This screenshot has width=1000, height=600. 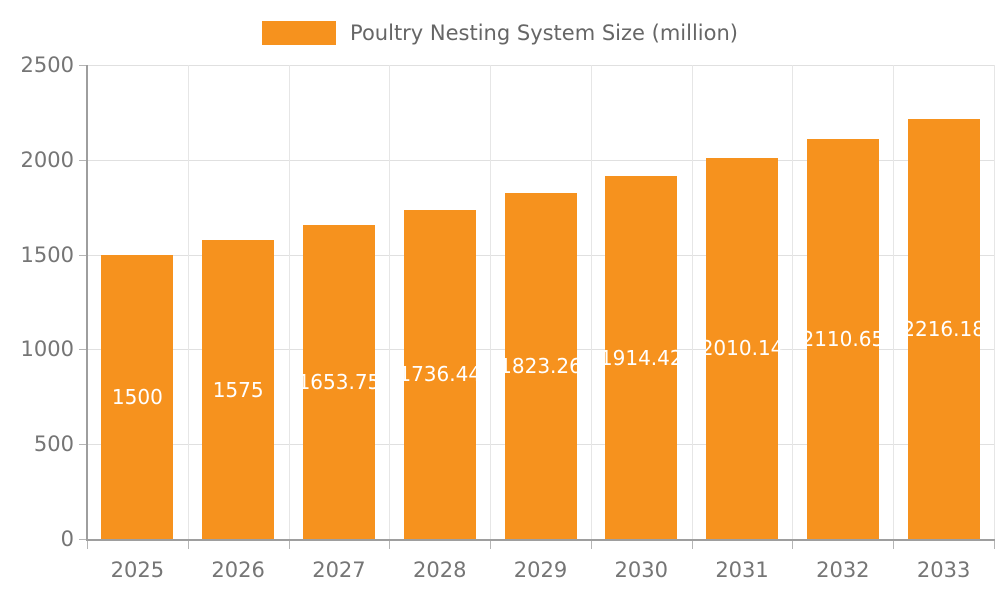 What do you see at coordinates (47, 65) in the screenshot?
I see `y-axis-tick-label: 2500` at bounding box center [47, 65].